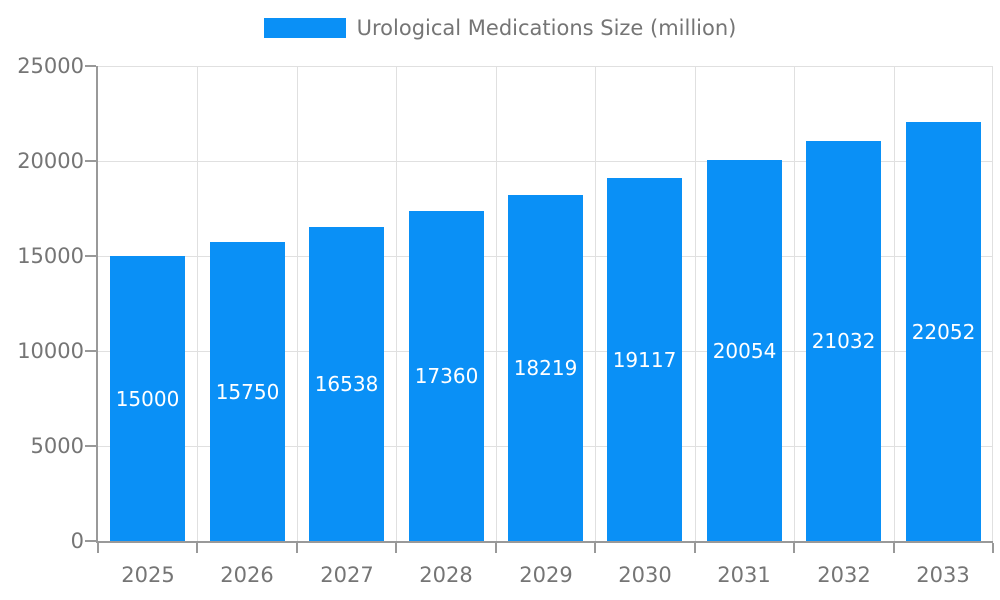 This screenshot has height=600, width=1000. I want to click on bar-2027: 16538, so click(346, 384).